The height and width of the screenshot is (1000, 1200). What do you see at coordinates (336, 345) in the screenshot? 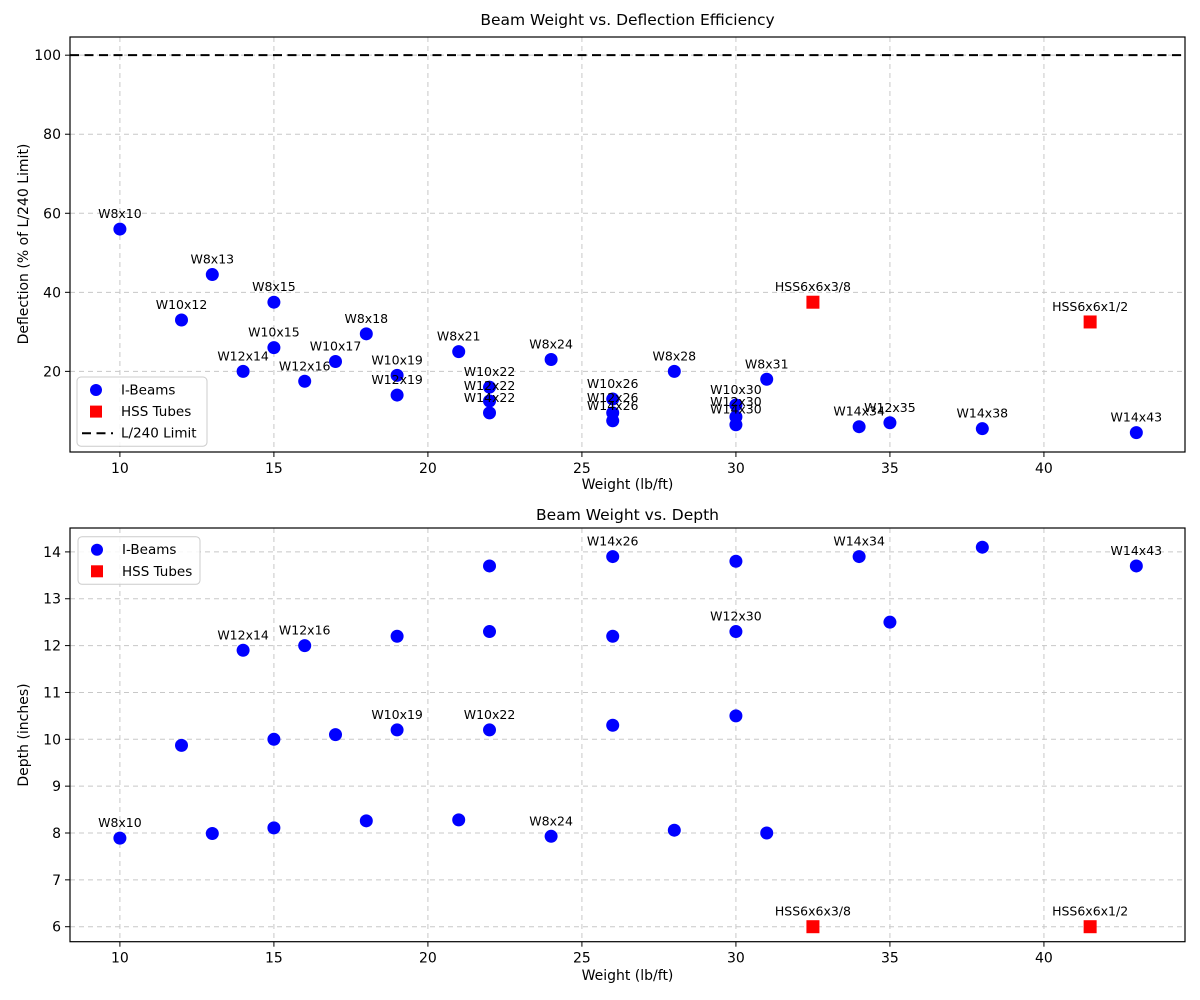
I see `point-label: W10x17` at bounding box center [336, 345].